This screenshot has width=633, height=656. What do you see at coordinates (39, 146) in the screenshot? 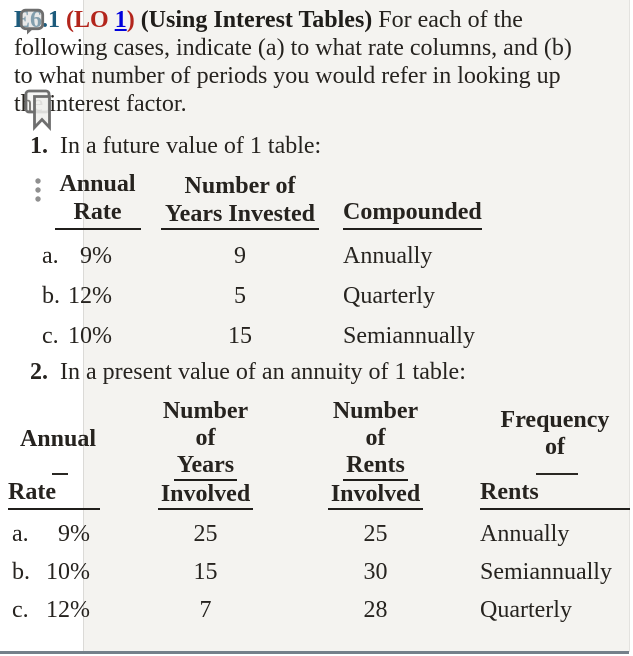
I see `item-1-number: 1.` at bounding box center [39, 146].